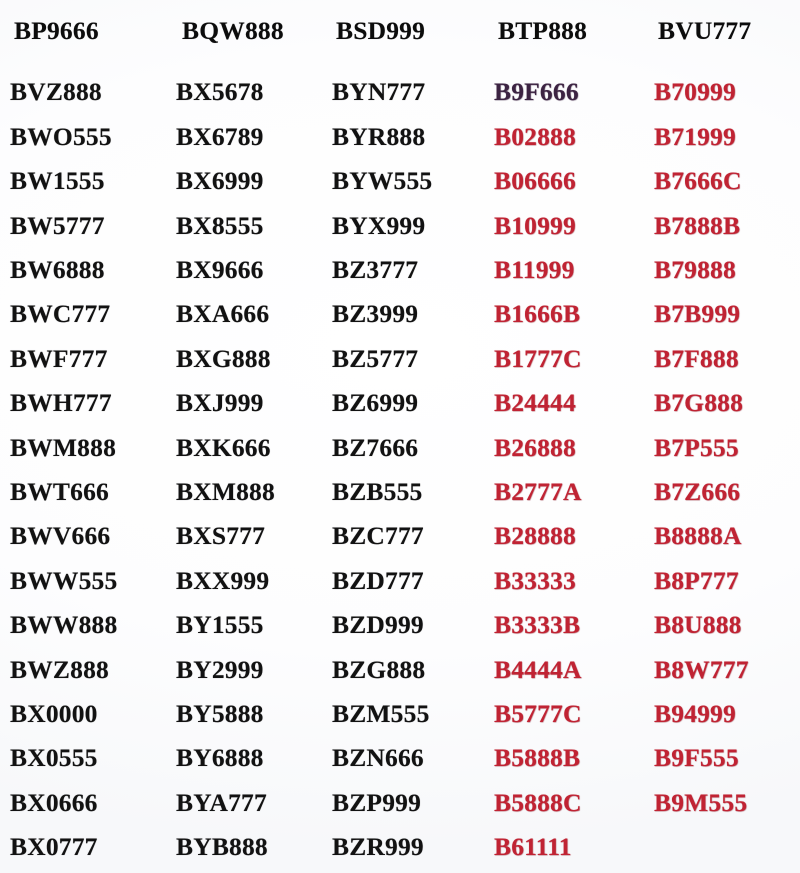 Image resolution: width=800 pixels, height=873 pixels. What do you see at coordinates (538, 358) in the screenshot?
I see `plate-number-cell: B1777C` at bounding box center [538, 358].